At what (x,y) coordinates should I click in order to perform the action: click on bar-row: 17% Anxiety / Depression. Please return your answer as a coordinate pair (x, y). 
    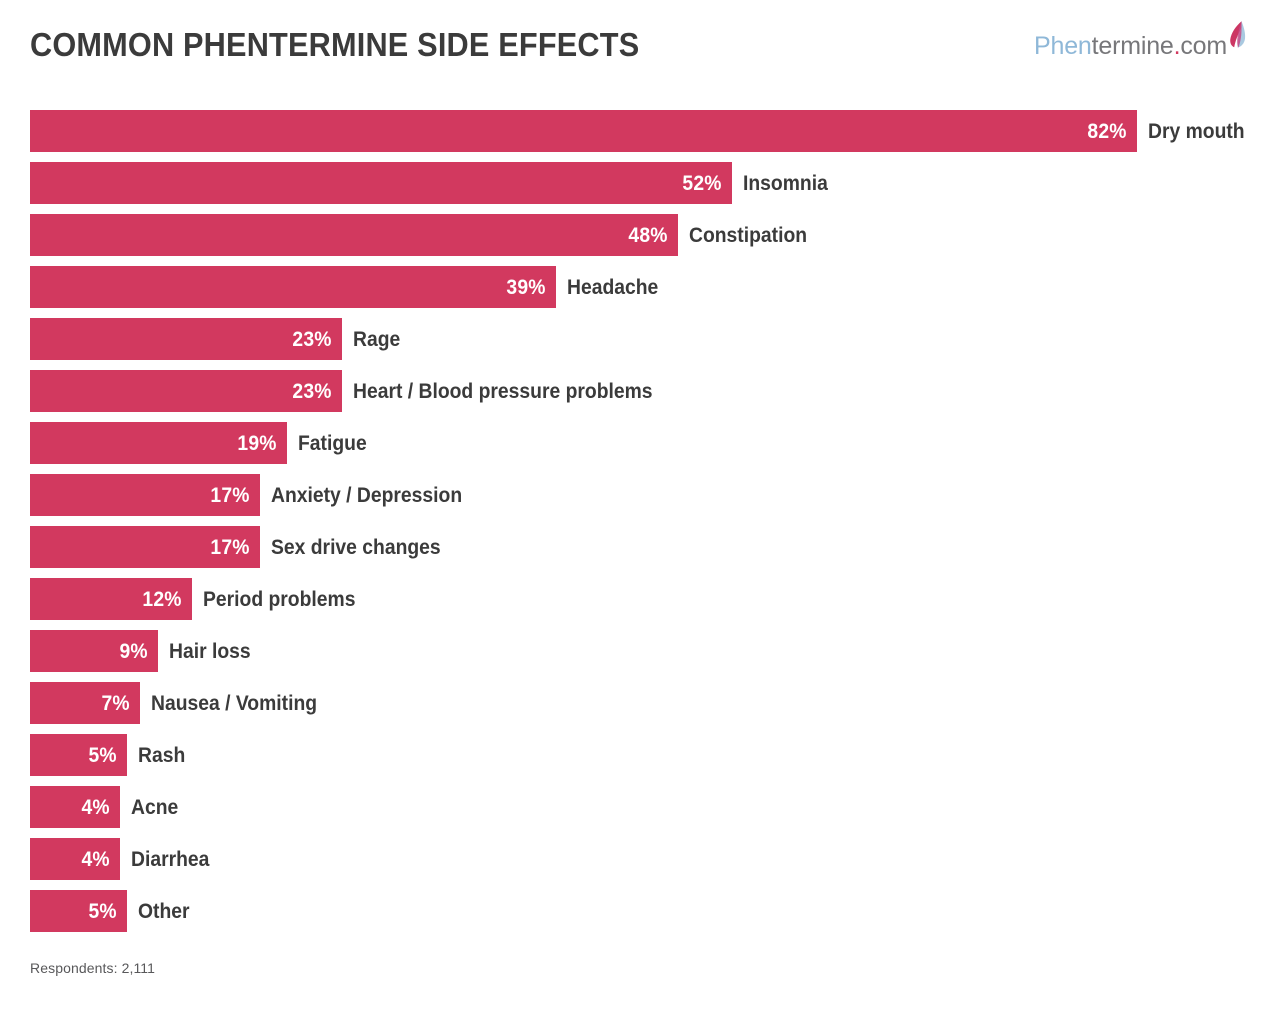
    Looking at the image, I should click on (640, 495).